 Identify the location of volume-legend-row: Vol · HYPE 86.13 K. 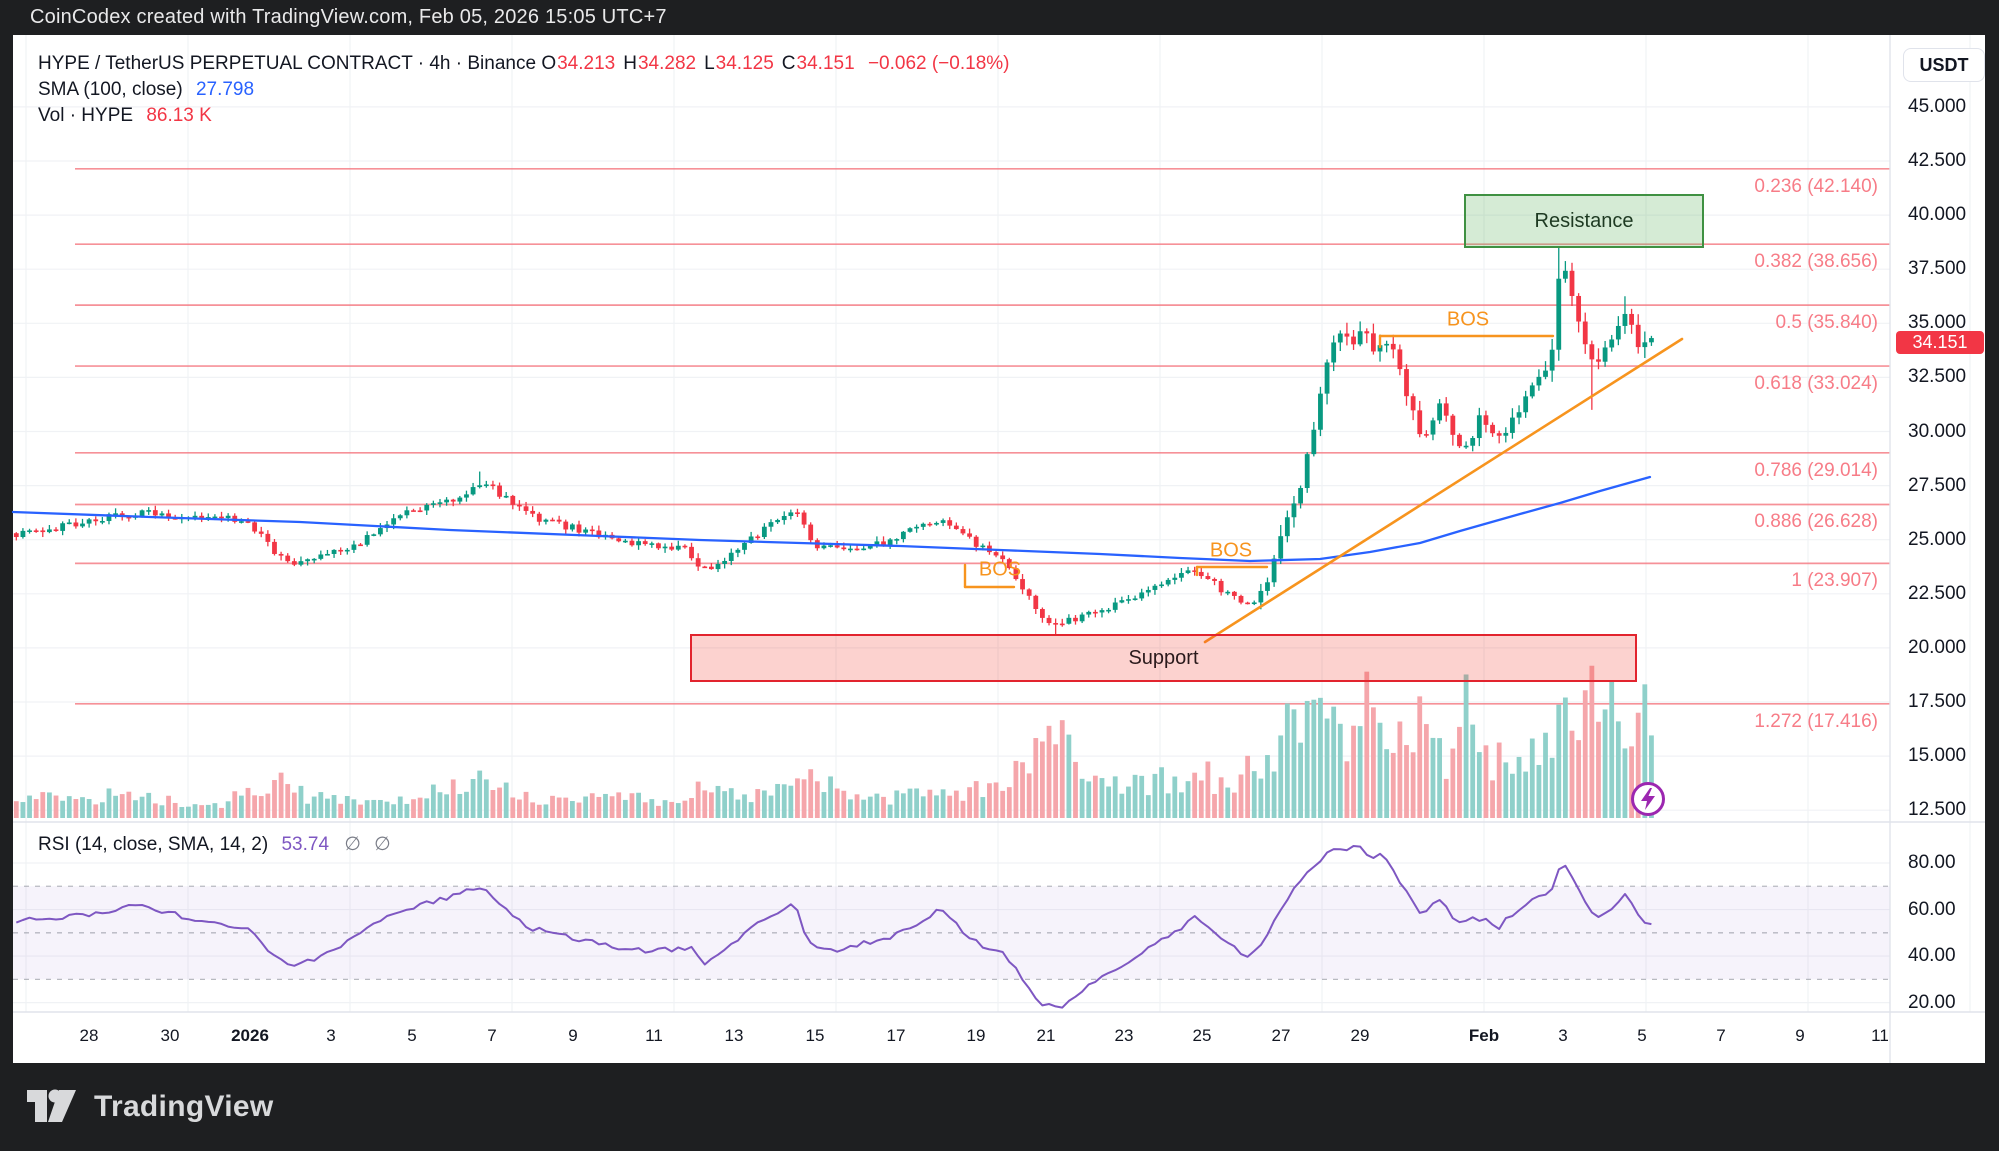
(523, 116).